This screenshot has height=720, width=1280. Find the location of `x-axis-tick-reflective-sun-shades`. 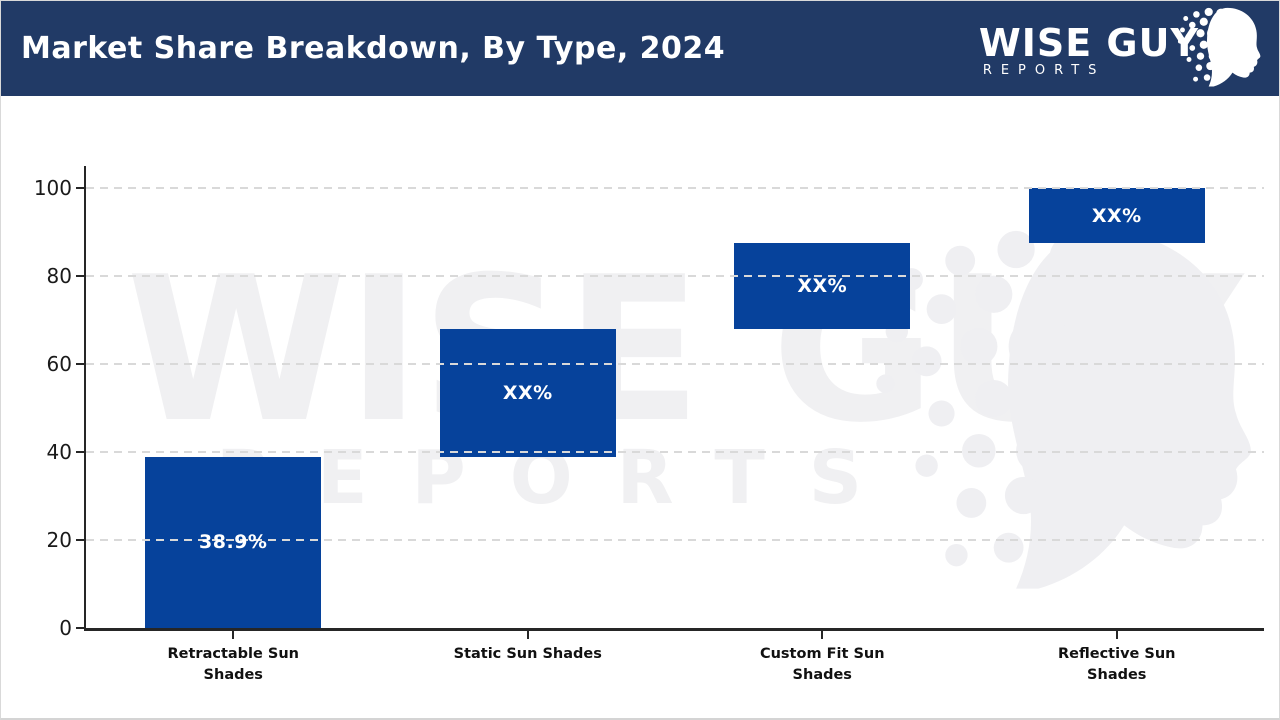

x-axis-tick-reflective-sun-shades is located at coordinates (1116, 633).